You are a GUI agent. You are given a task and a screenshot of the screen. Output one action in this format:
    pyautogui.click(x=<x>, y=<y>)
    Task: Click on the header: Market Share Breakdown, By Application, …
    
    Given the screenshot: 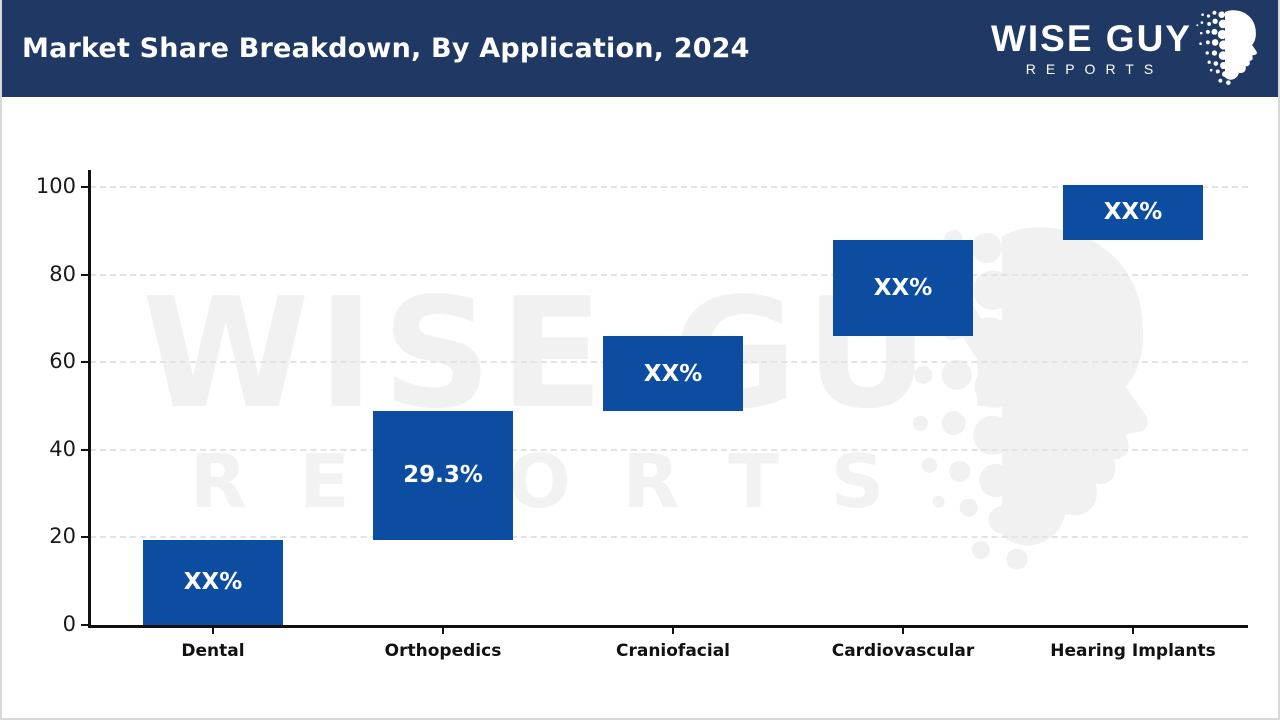 What is the action you would take?
    pyautogui.click(x=640, y=48)
    